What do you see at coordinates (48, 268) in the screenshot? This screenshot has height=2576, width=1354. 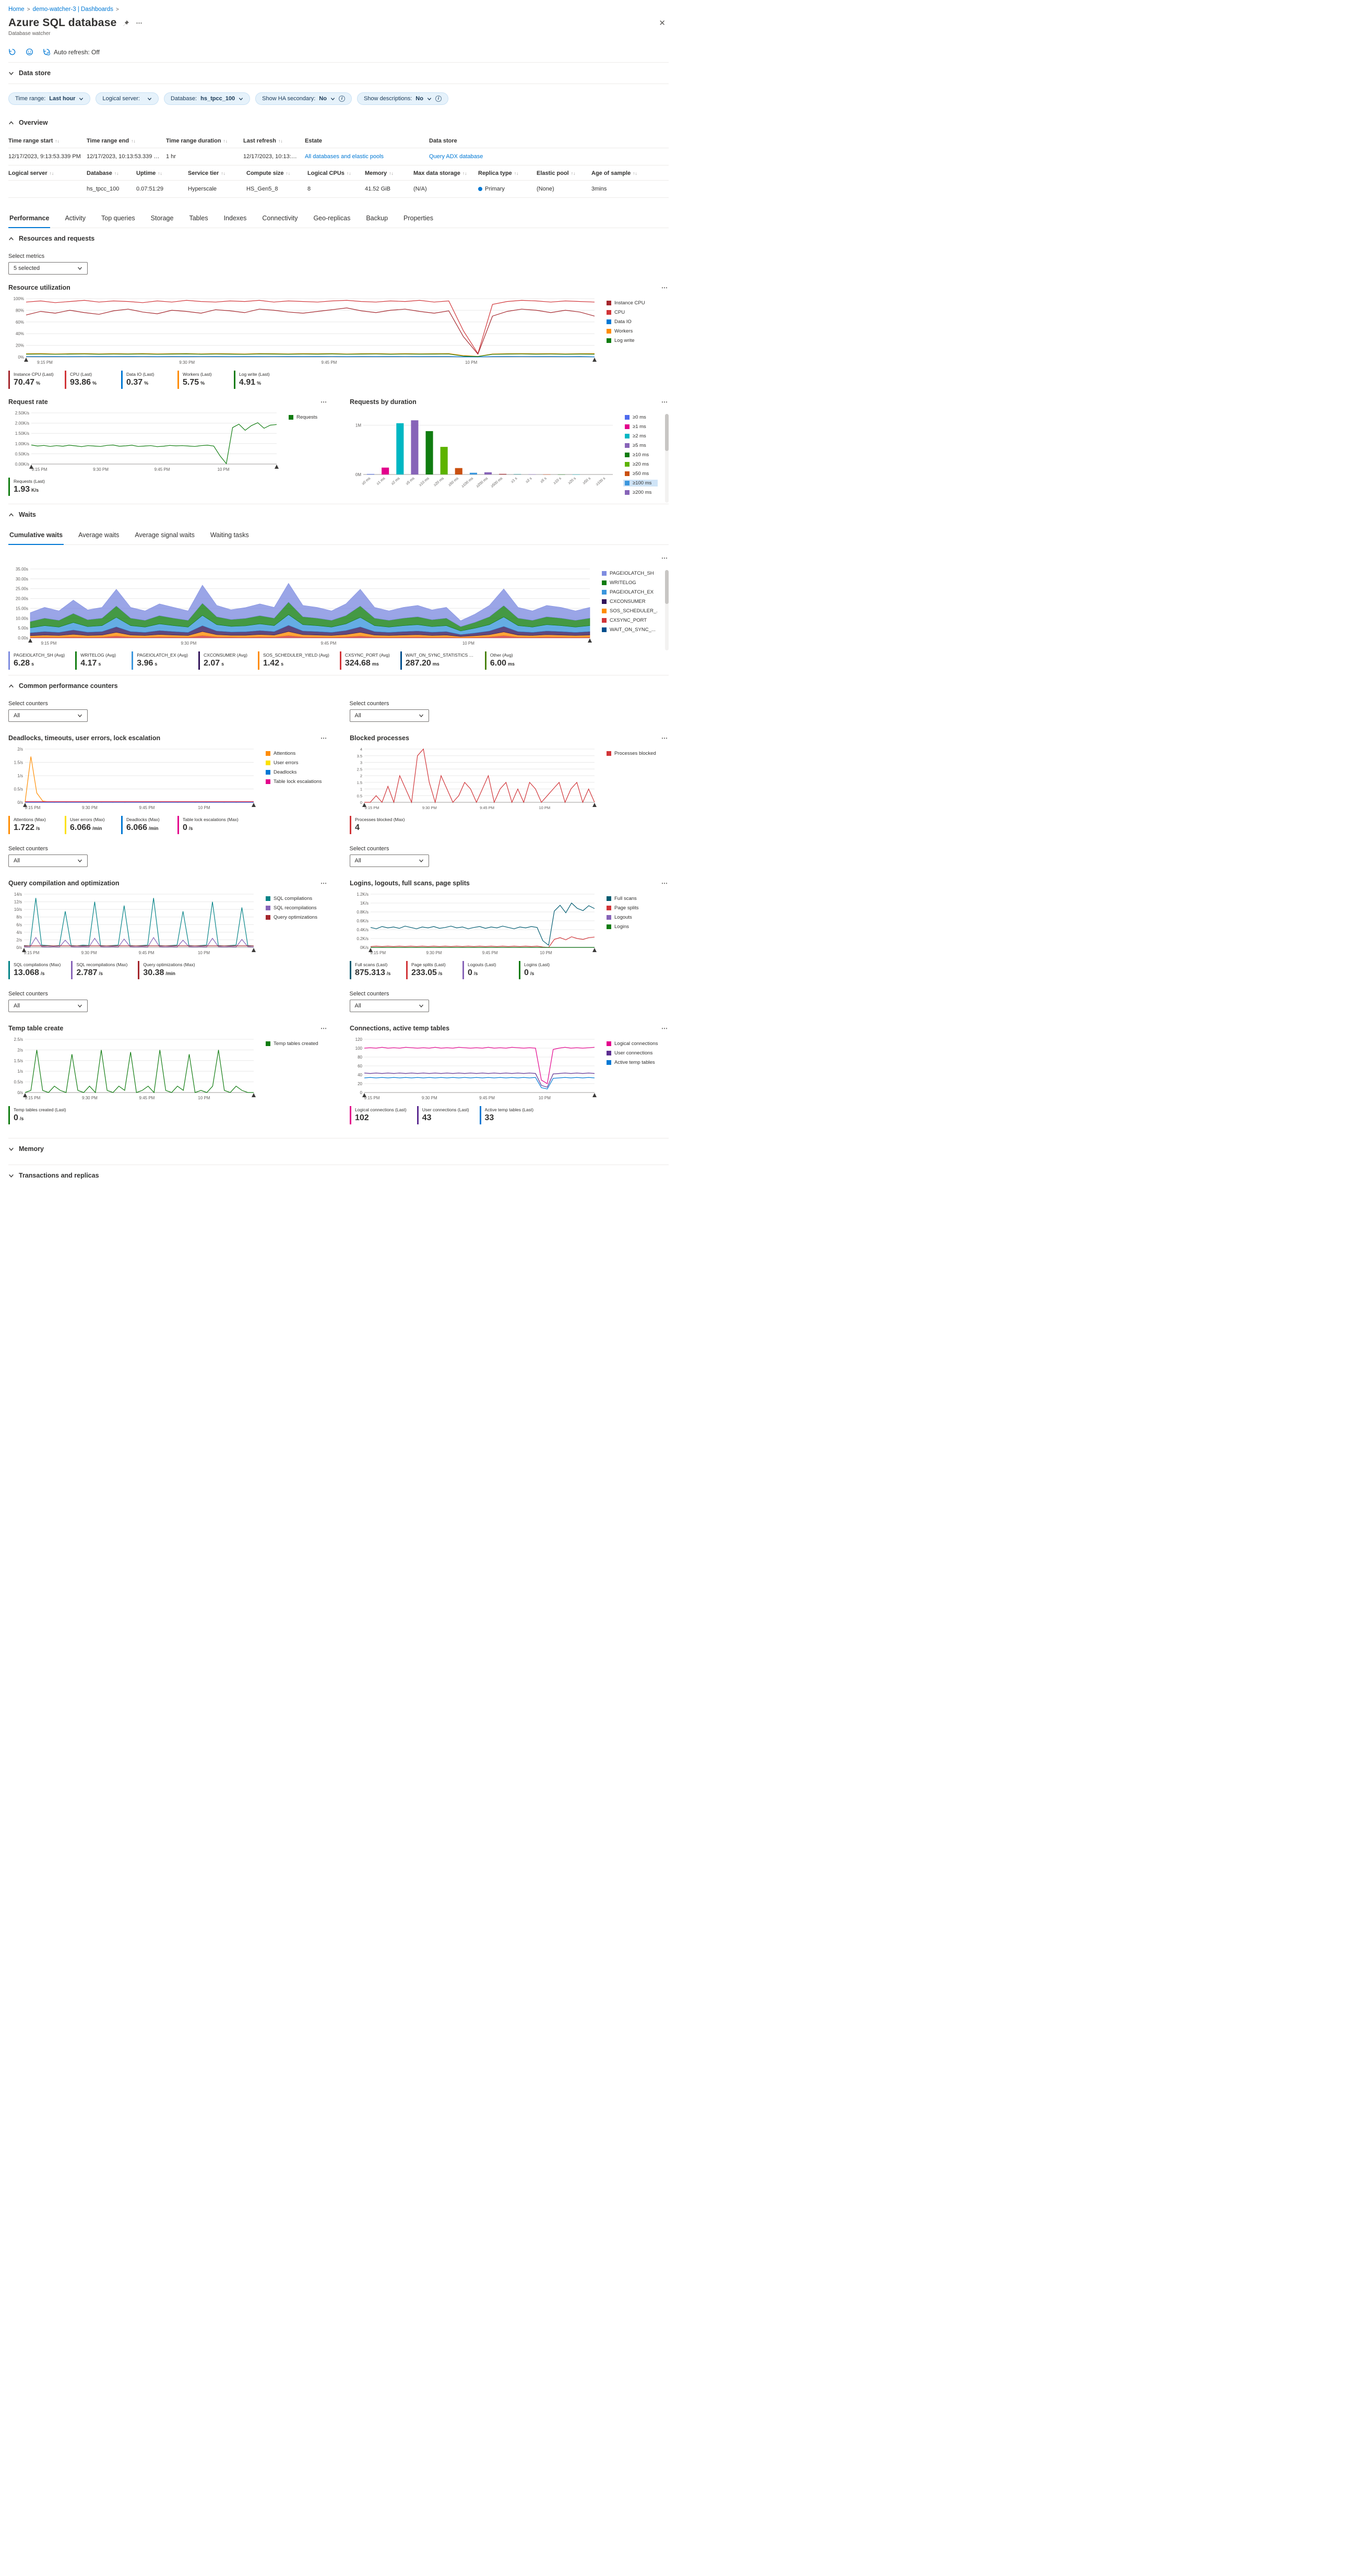 I see `select-metrics-dropdown: 5 selected` at bounding box center [48, 268].